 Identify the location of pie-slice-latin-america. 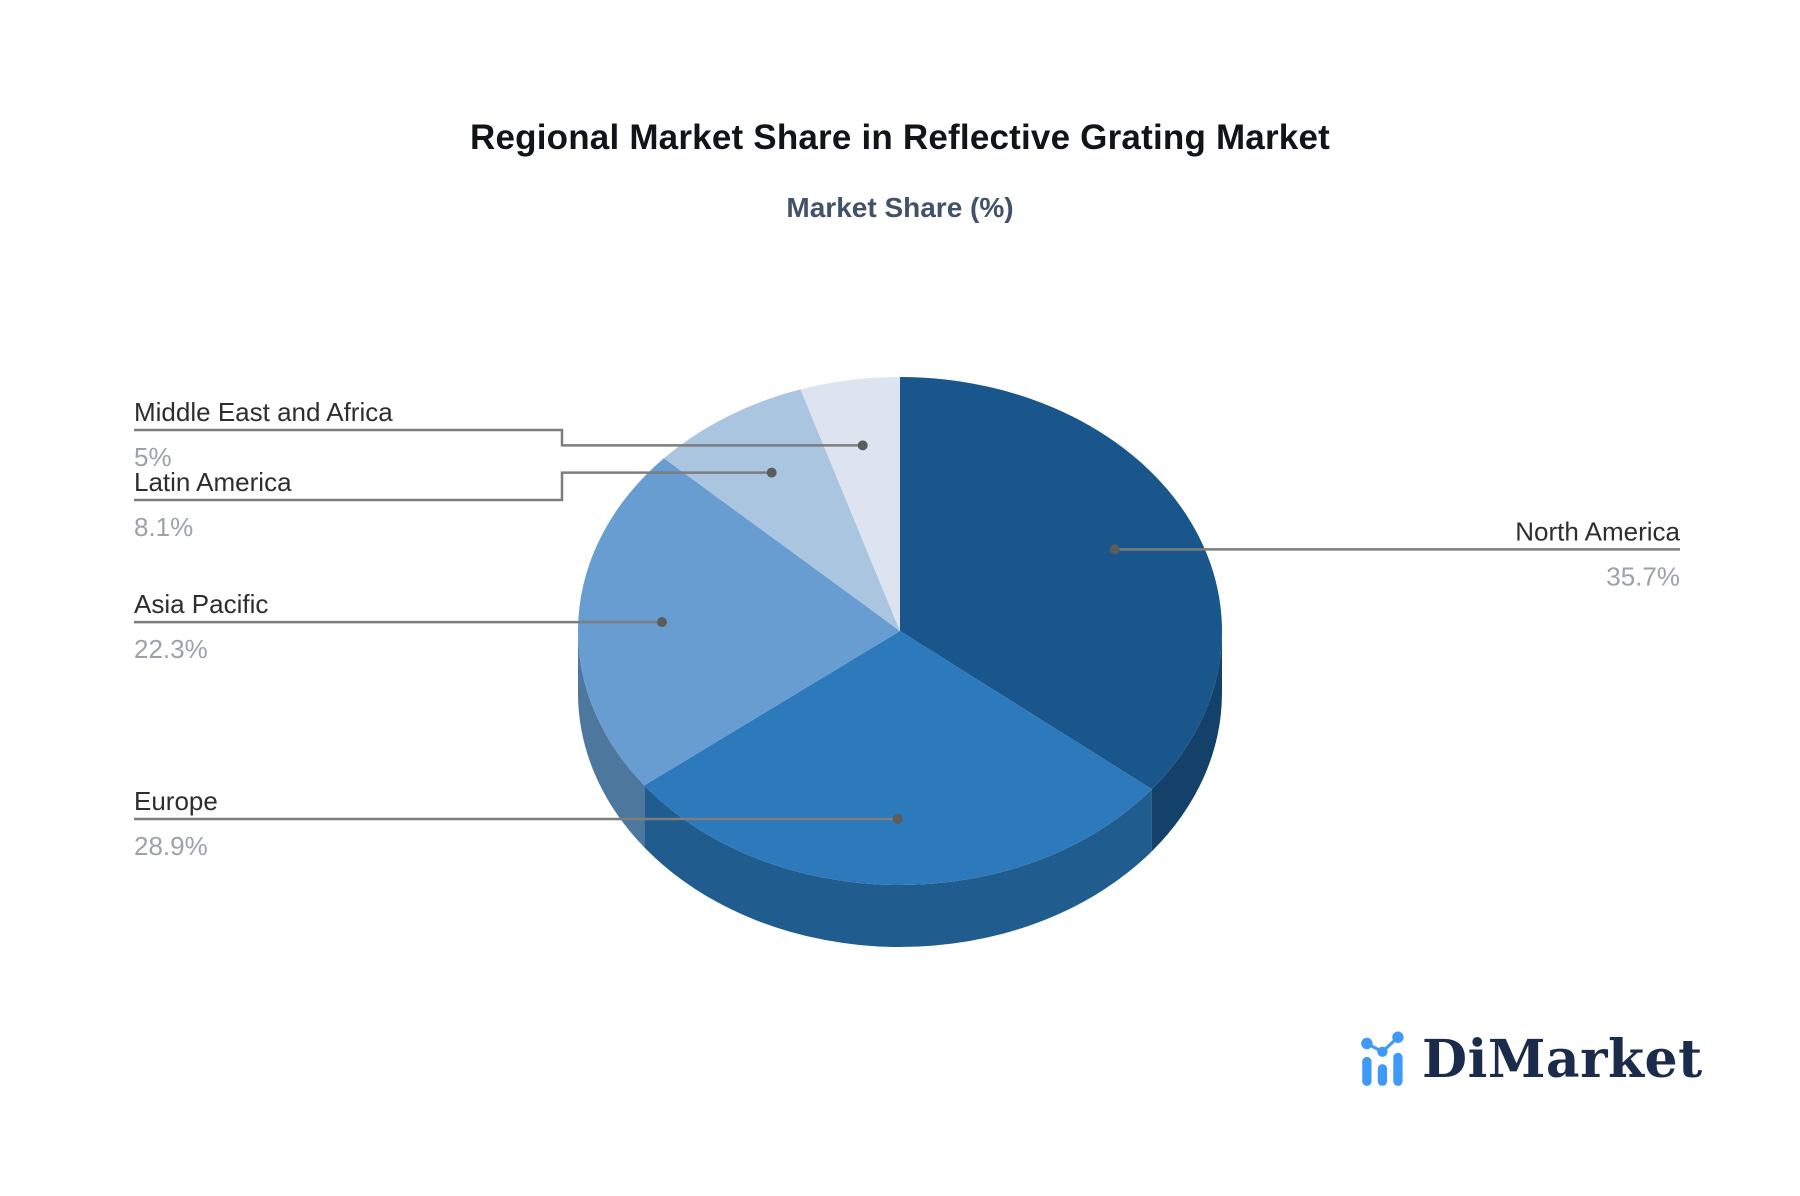
(781, 510).